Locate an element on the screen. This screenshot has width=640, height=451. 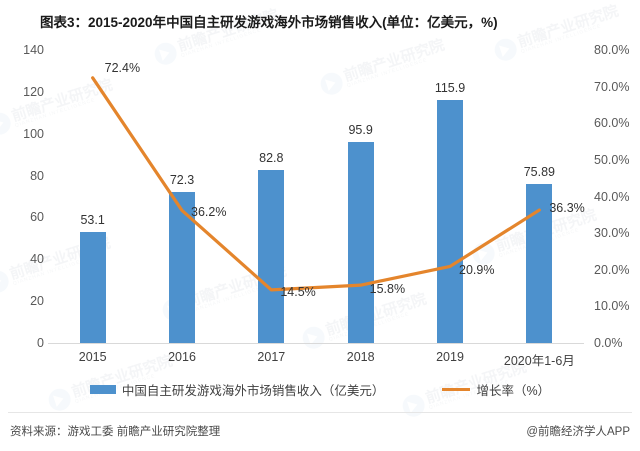
y-axis-left-tick: 140 is located at coordinates (33, 50).